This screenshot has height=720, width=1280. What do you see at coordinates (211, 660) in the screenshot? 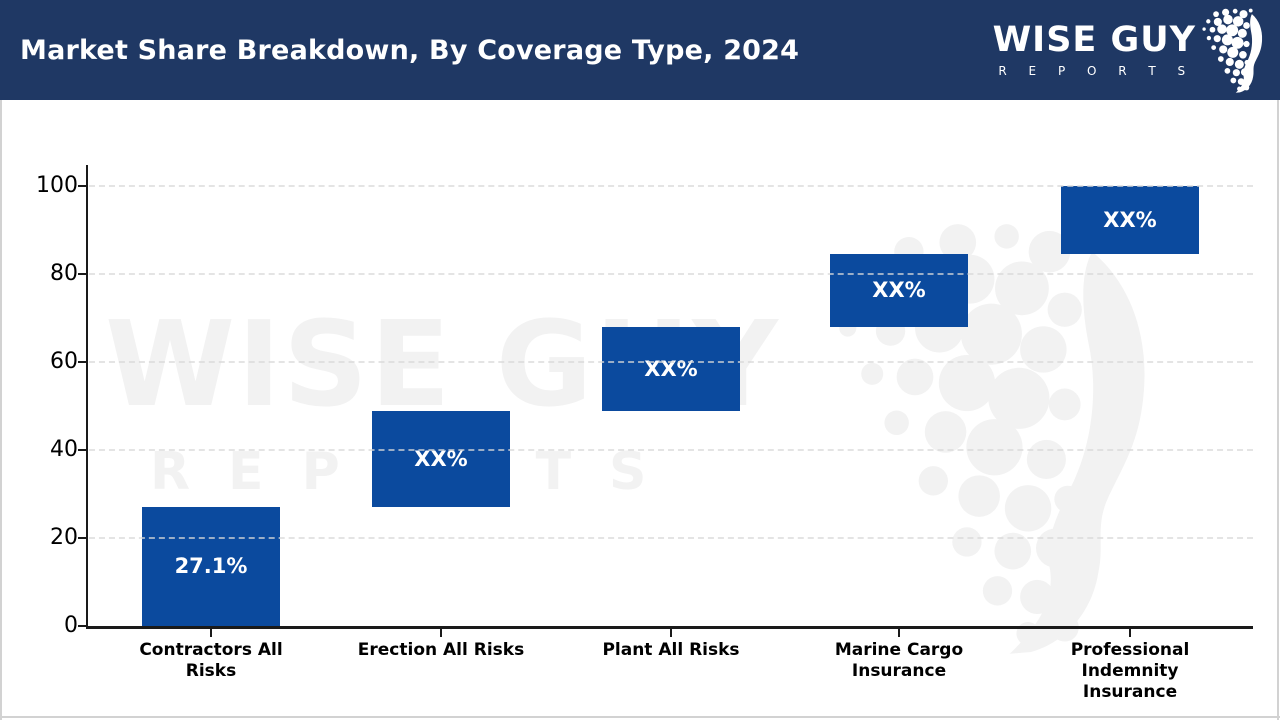
I see `x-category-label: Contractors All Risks` at bounding box center [211, 660].